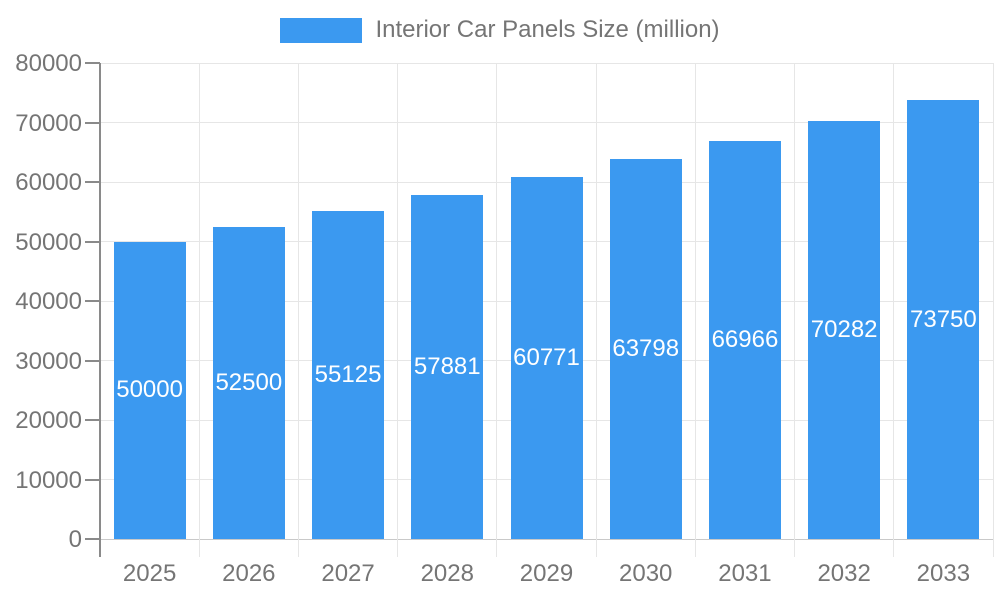 The height and width of the screenshot is (600, 1000). Describe the element at coordinates (149, 573) in the screenshot. I see `x-axis-label: 2025` at that location.